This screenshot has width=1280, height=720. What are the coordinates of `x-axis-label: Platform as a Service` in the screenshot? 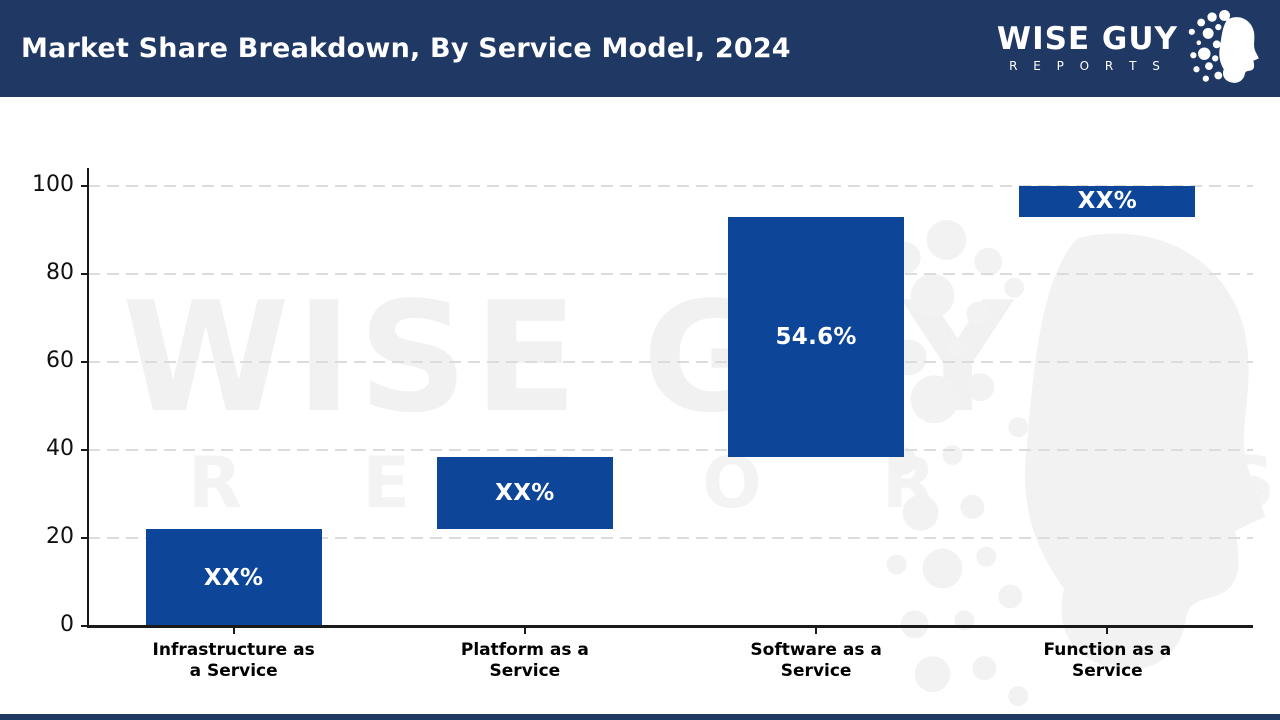 It's located at (524, 661).